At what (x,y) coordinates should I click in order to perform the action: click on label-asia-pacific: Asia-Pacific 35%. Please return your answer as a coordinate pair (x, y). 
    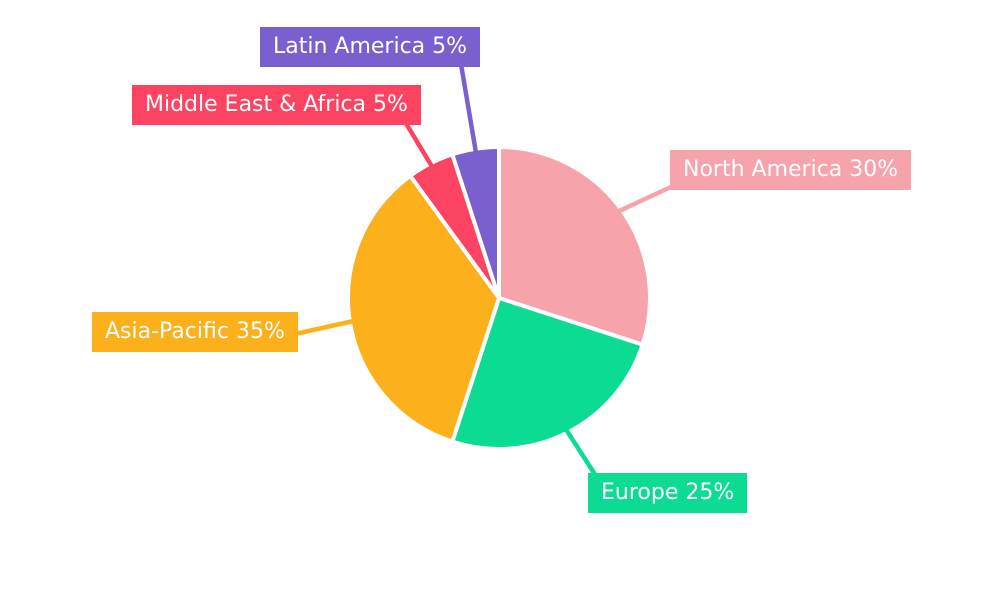
    Looking at the image, I should click on (195, 332).